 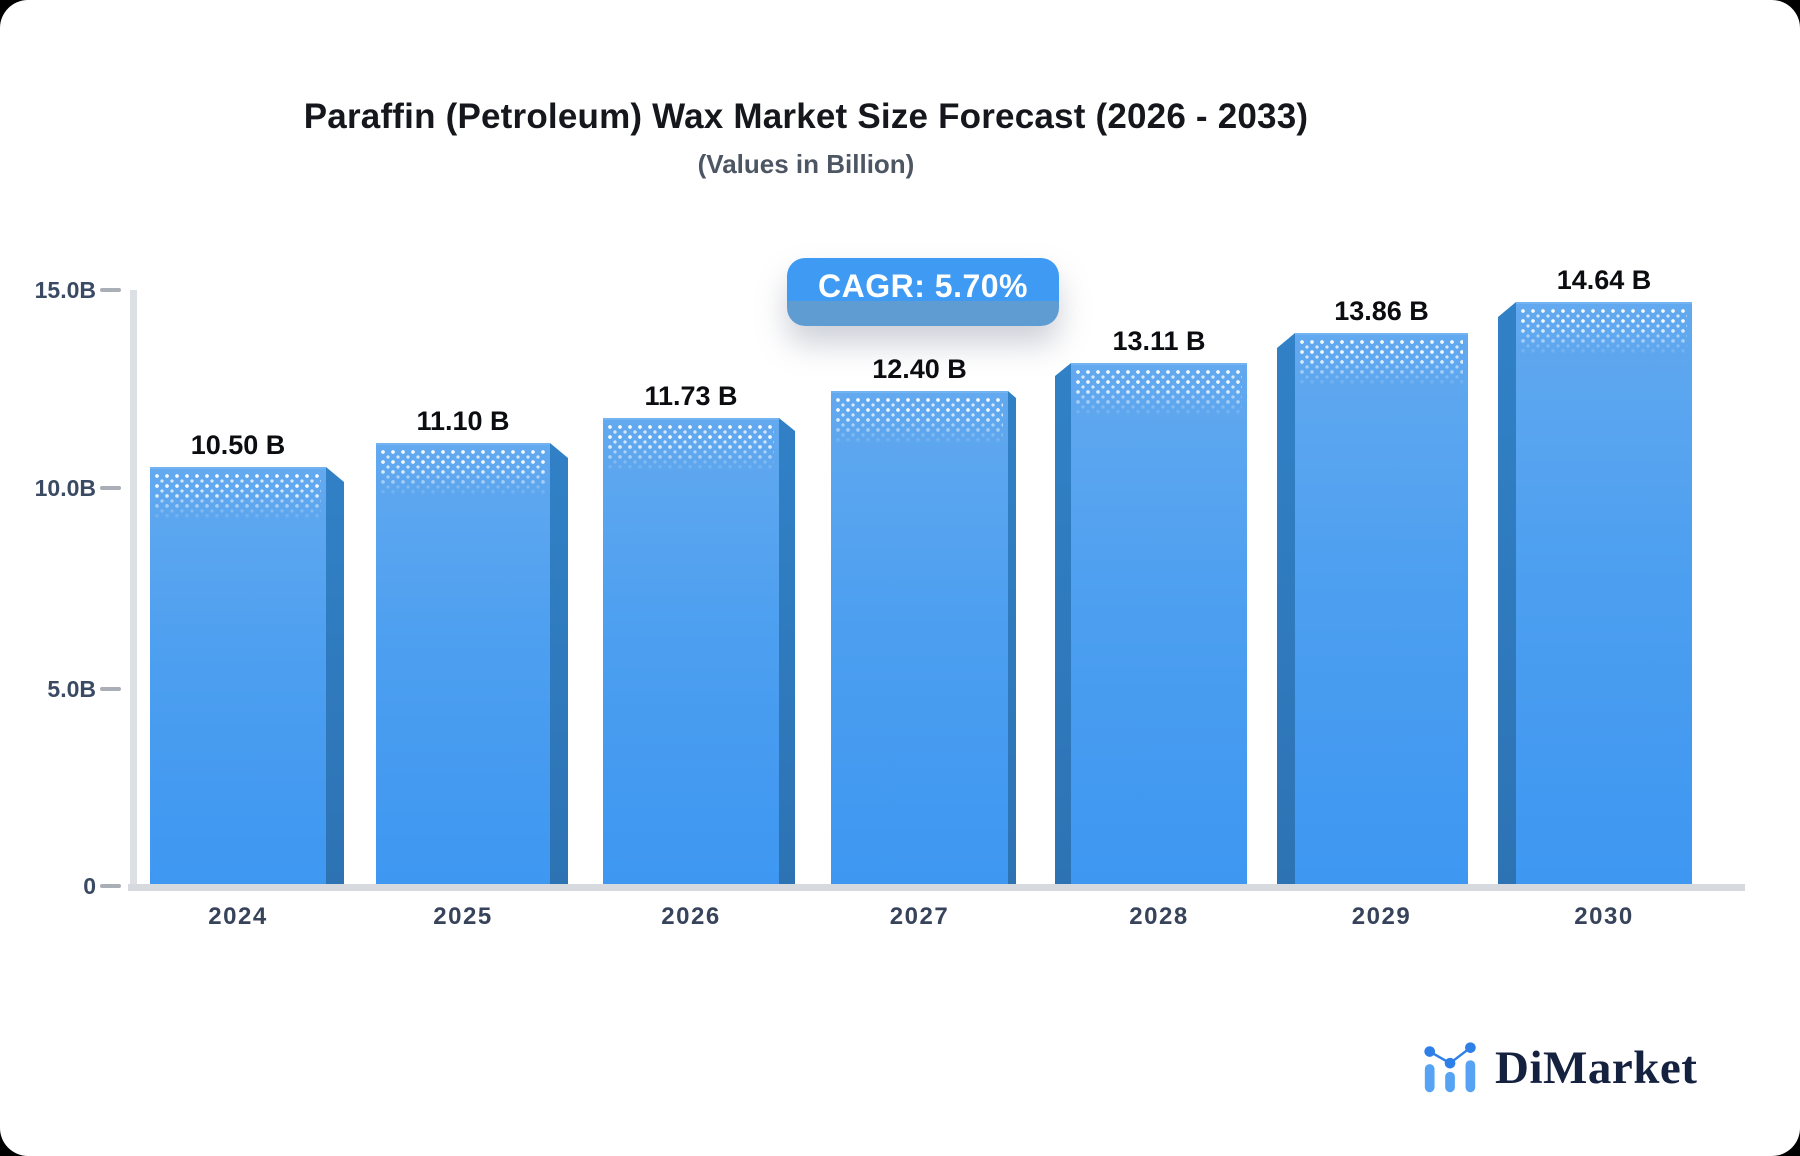 I want to click on x-axis-label-2025: 2025, so click(x=463, y=916).